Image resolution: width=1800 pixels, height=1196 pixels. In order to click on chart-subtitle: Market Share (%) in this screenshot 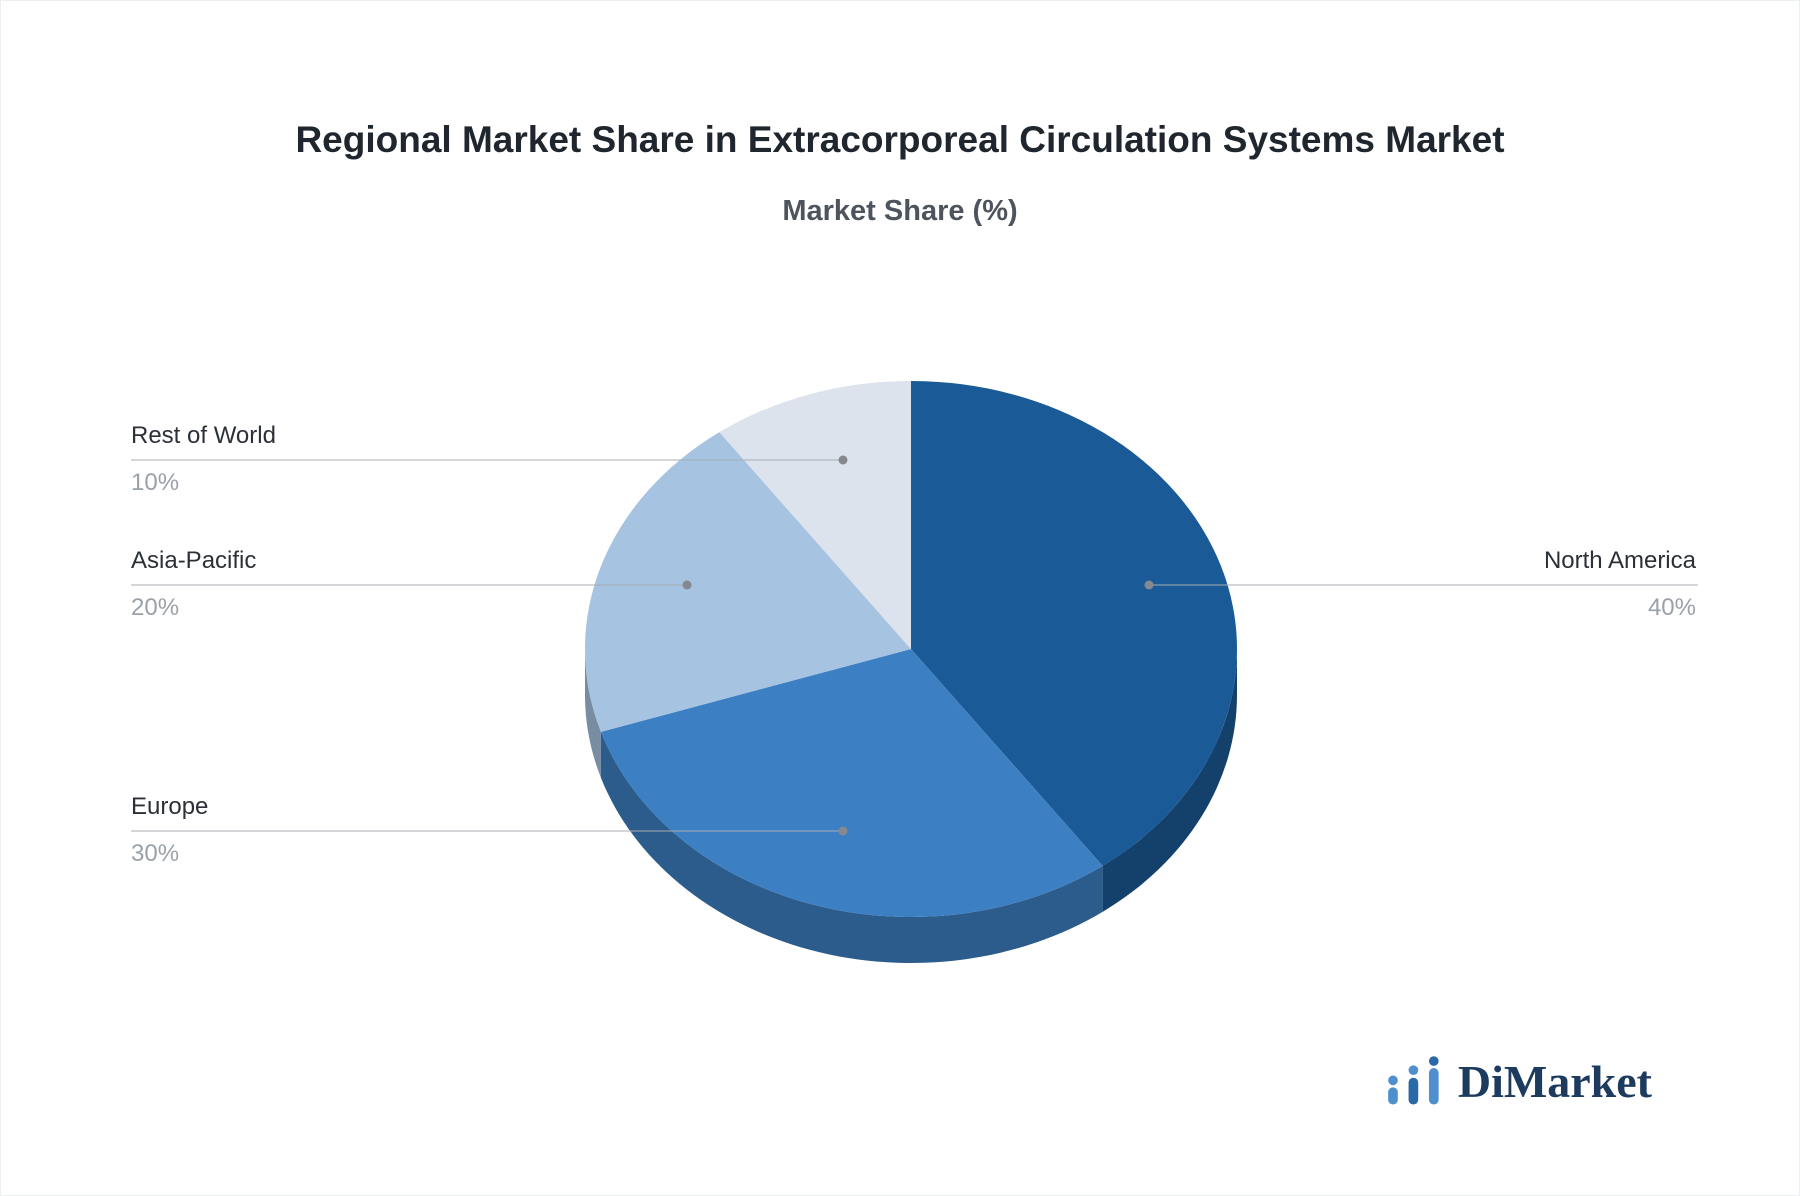, I will do `click(900, 211)`.